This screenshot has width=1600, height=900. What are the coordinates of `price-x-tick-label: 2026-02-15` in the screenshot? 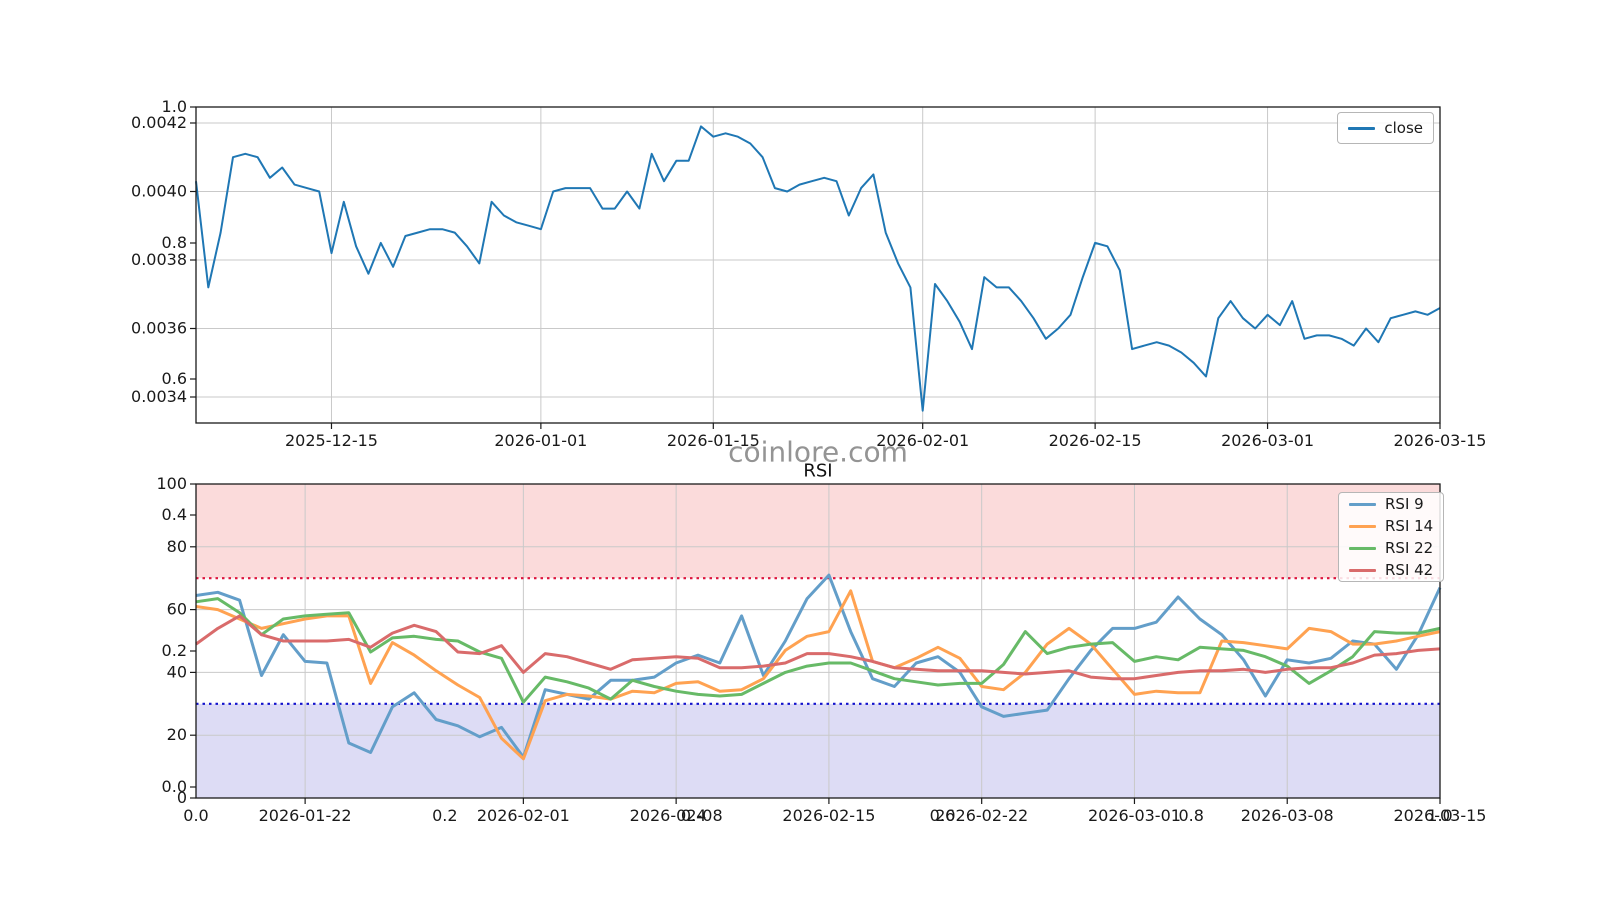 It's located at (1095, 440).